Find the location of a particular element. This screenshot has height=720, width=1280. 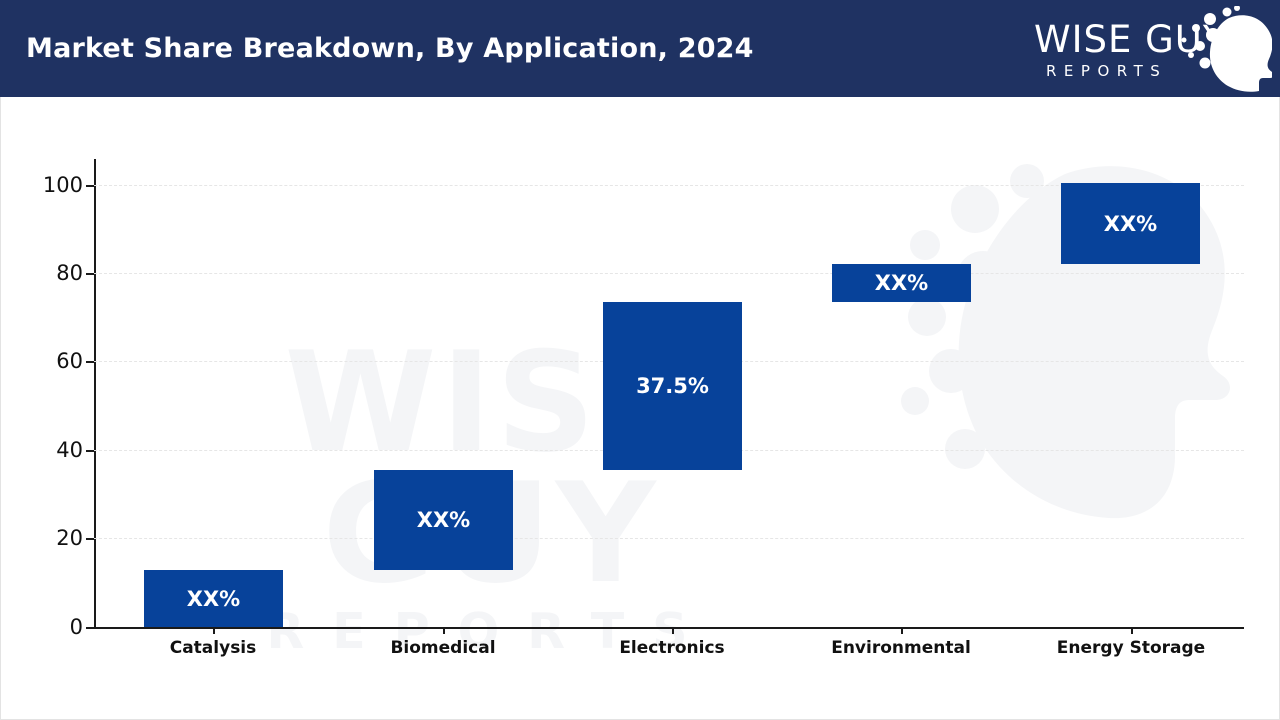

bar-environmental: XX% is located at coordinates (901, 283).